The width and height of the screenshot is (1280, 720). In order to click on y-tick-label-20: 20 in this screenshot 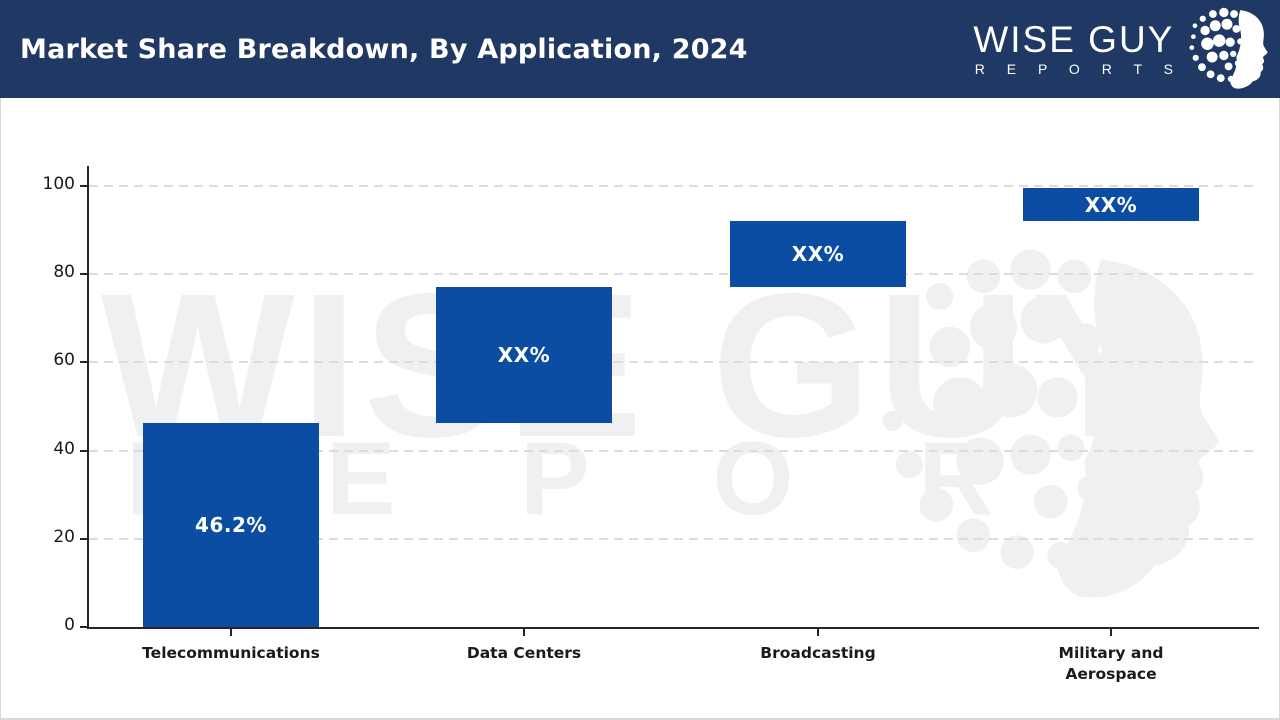, I will do `click(64, 536)`.